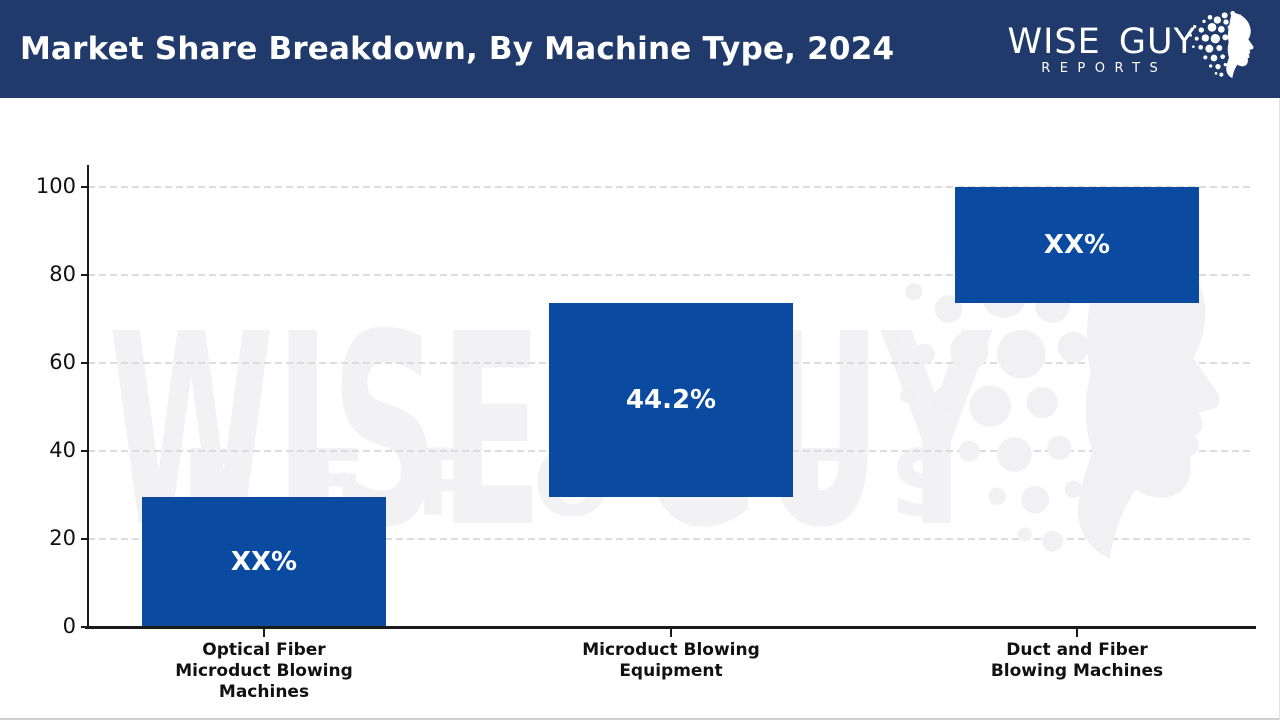 The image size is (1280, 720). What do you see at coordinates (671, 660) in the screenshot?
I see `category-label-2: Microduct Blowing Equipment` at bounding box center [671, 660].